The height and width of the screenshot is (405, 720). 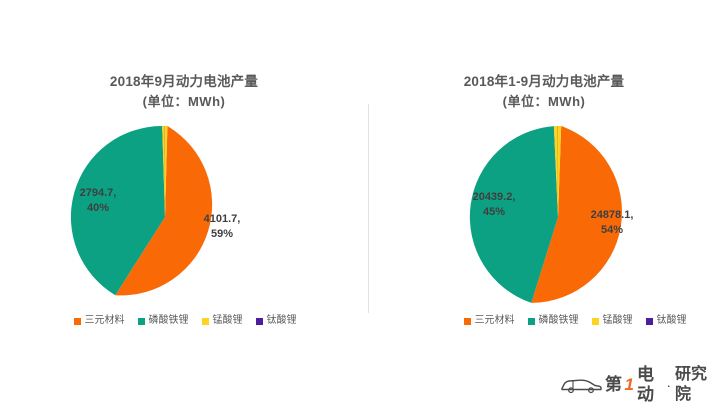 I want to click on pie-left-slice-linsuantieli, so click(x=117, y=211).